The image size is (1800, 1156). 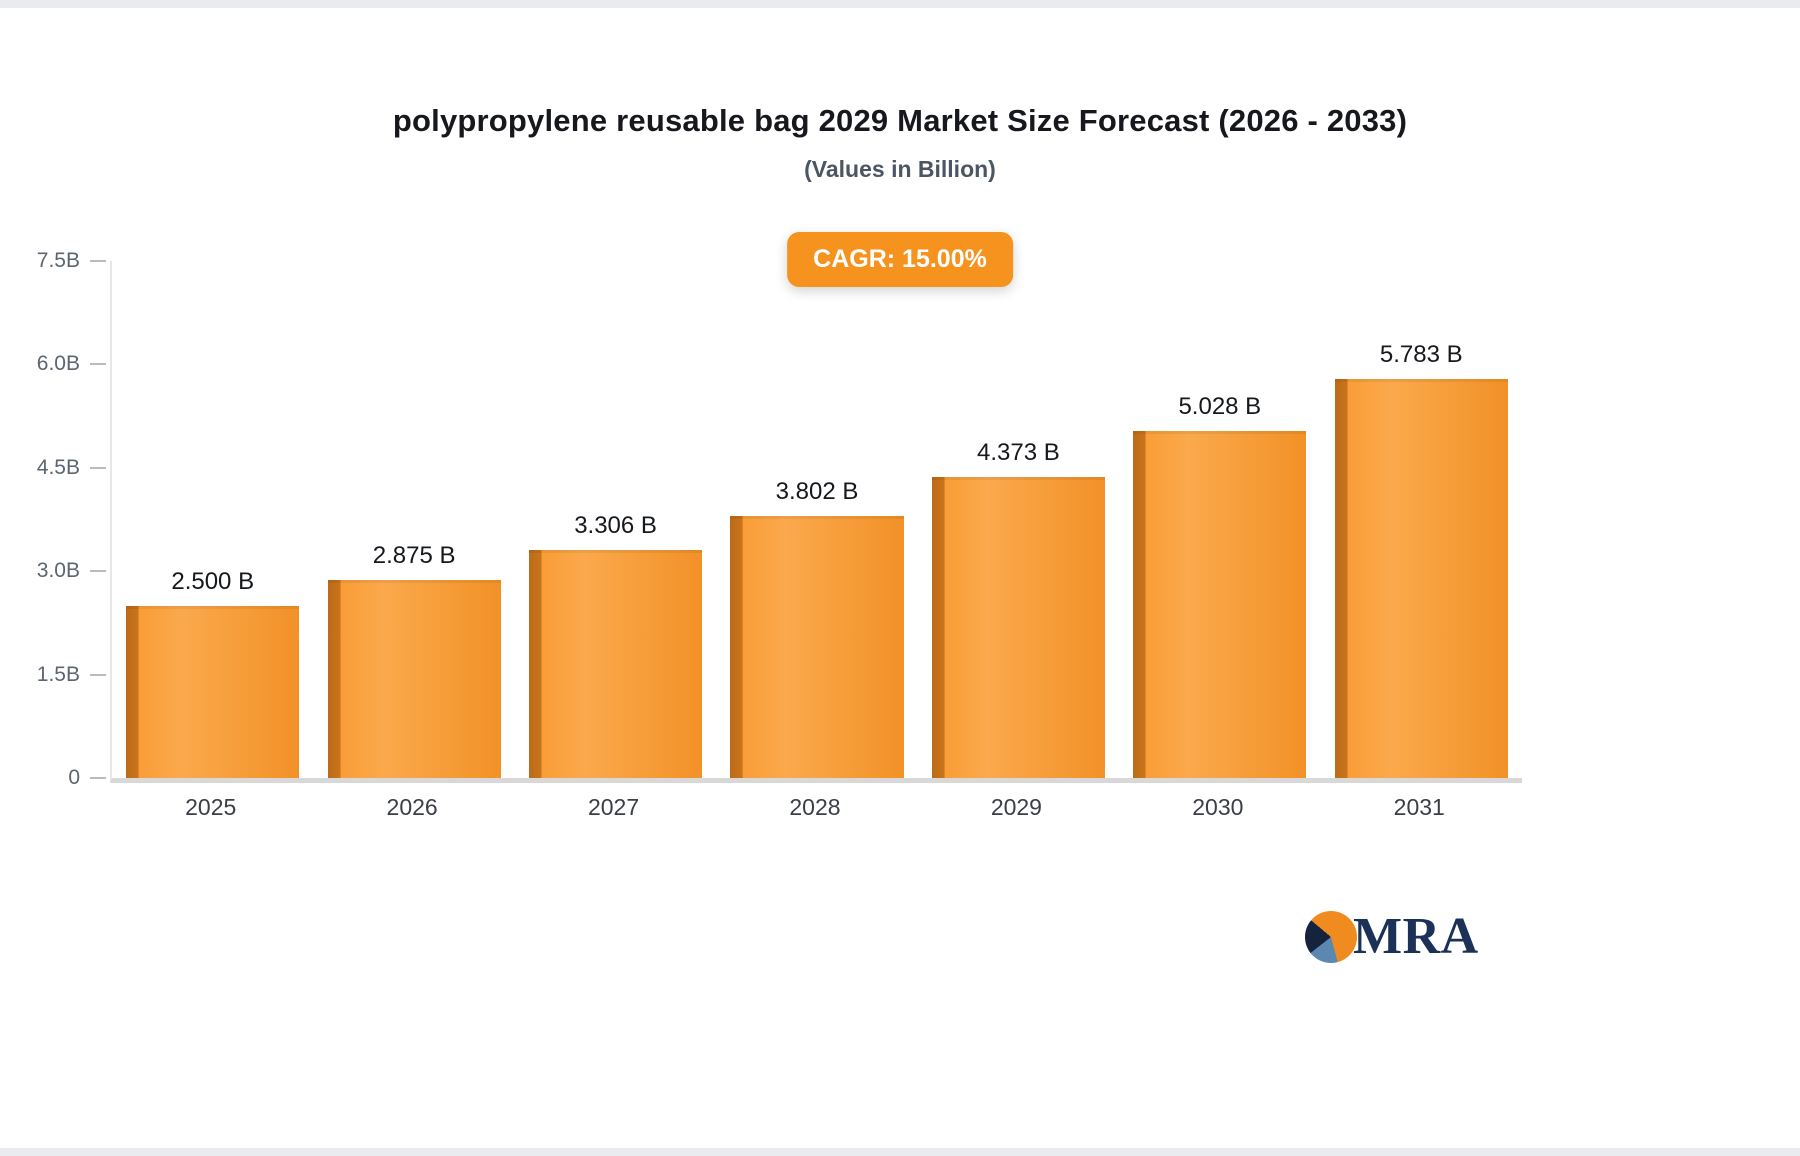 What do you see at coordinates (414, 678) in the screenshot?
I see `bar-2026` at bounding box center [414, 678].